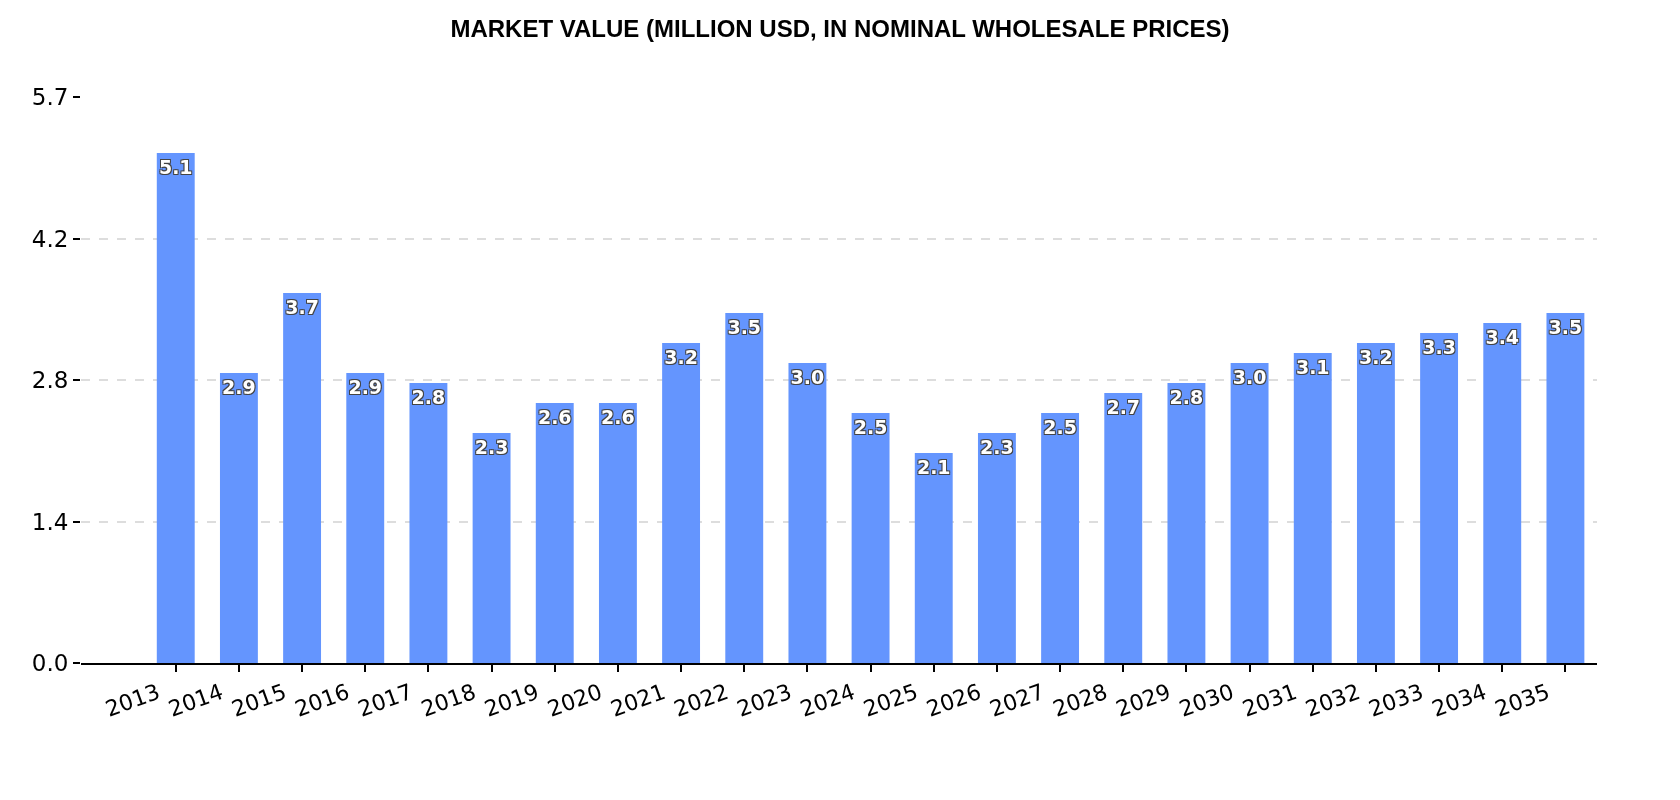 The height and width of the screenshot is (800, 1680). Describe the element at coordinates (133, 700) in the screenshot. I see `x-tick-label: 2013` at that location.